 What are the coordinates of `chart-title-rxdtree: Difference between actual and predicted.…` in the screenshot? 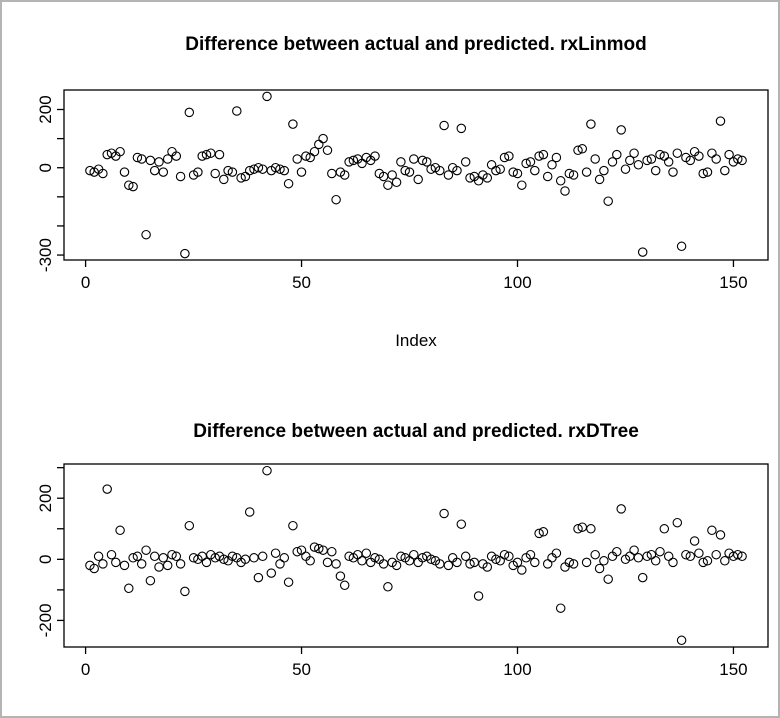 It's located at (416, 431).